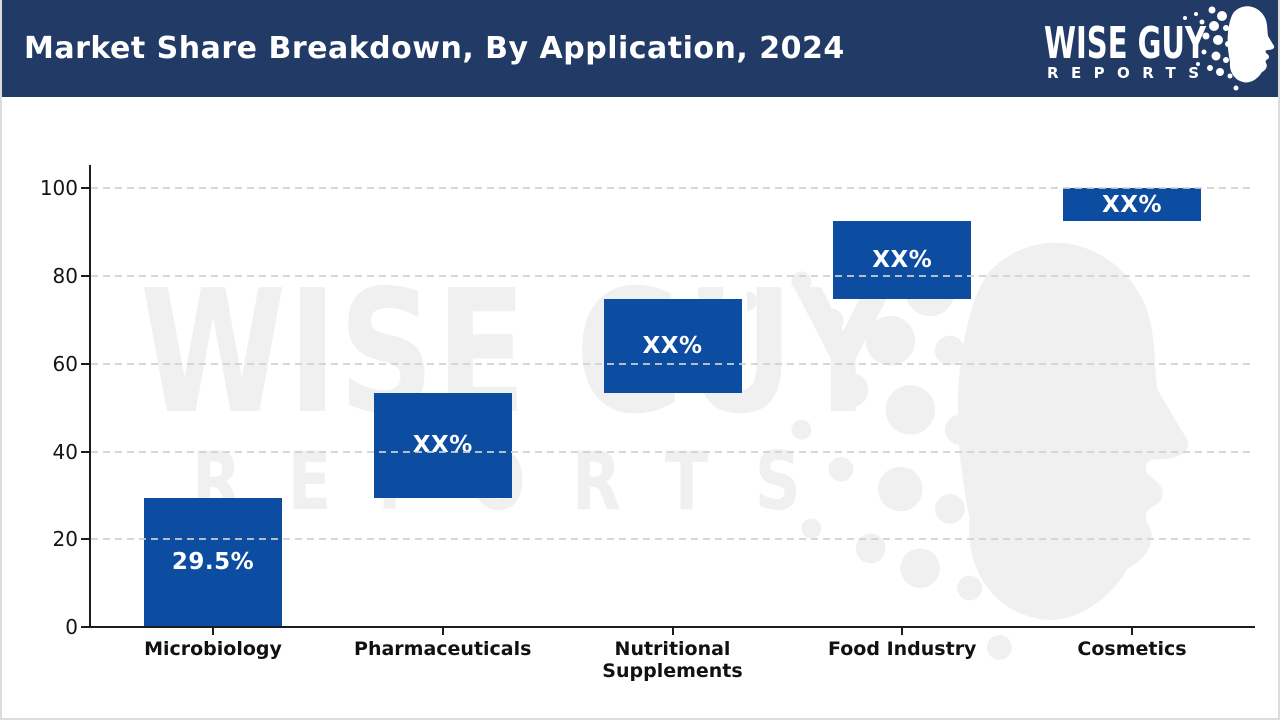 The height and width of the screenshot is (720, 1280). I want to click on x-category-label-5: Cosmetics, so click(1132, 649).